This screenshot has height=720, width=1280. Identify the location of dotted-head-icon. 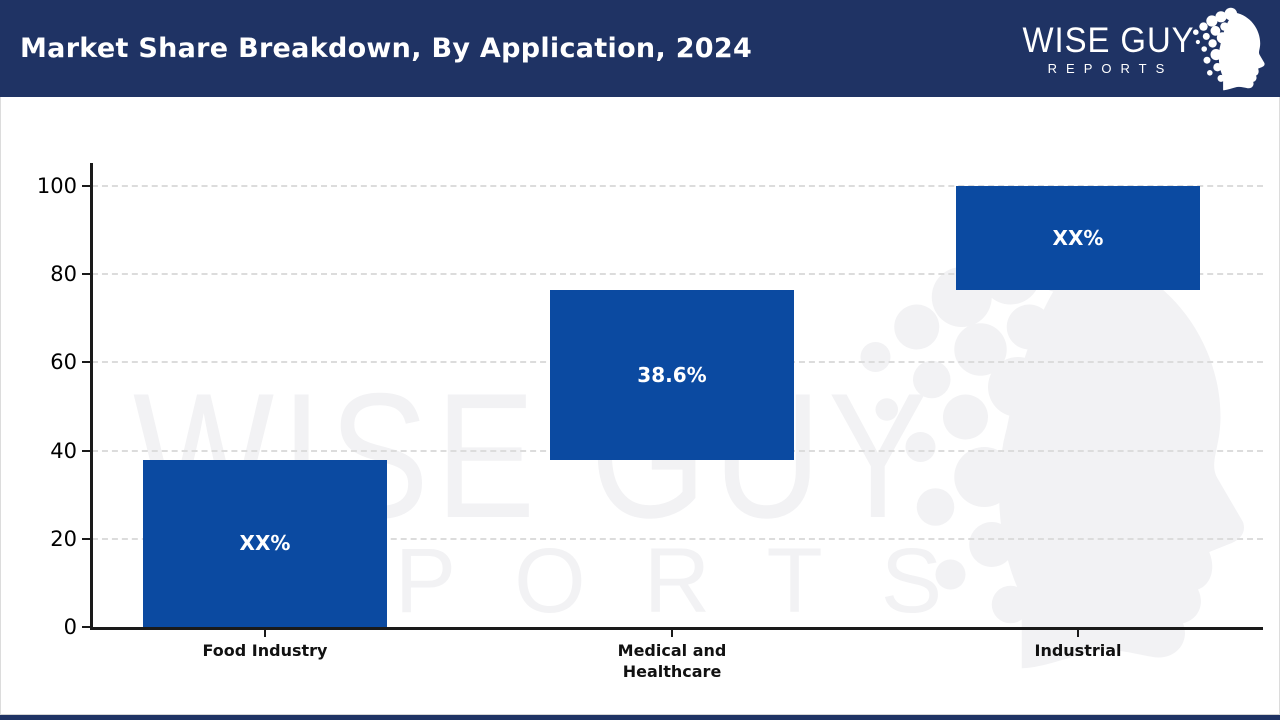
(1228, 49).